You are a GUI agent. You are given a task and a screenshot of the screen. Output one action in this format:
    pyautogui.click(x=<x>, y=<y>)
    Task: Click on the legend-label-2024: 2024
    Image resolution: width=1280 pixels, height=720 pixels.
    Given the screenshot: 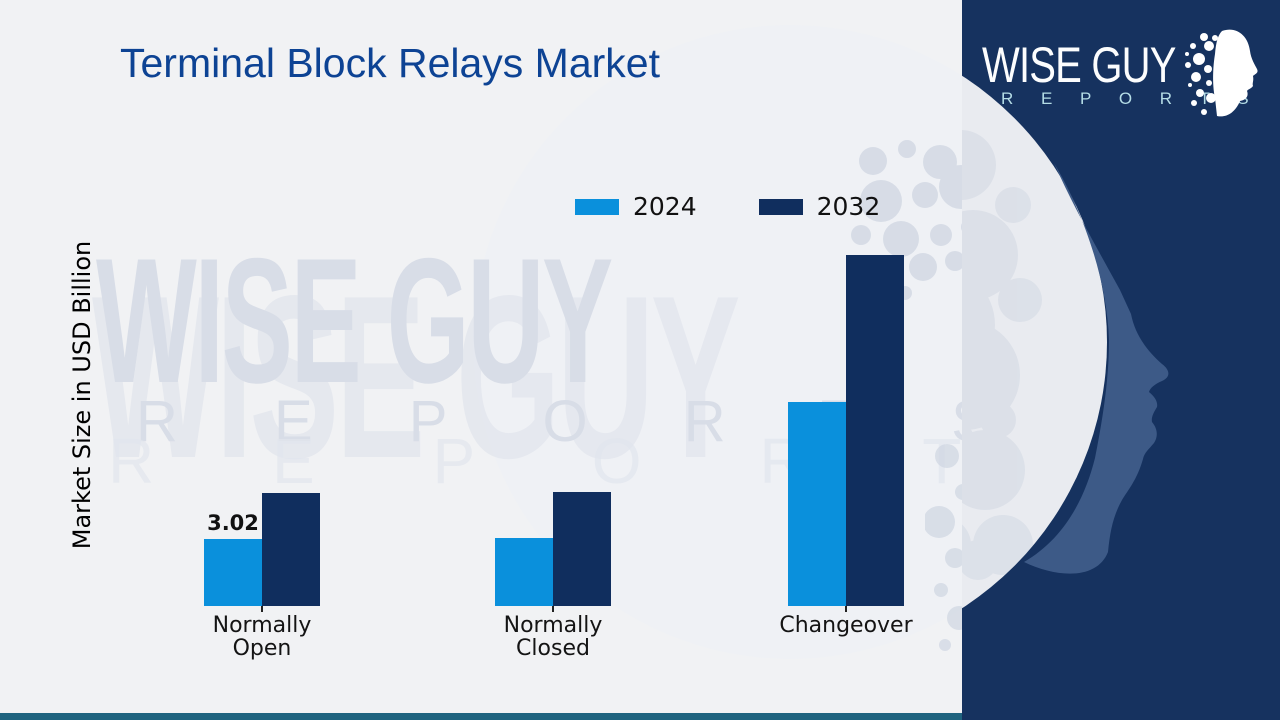 What is the action you would take?
    pyautogui.click(x=665, y=206)
    